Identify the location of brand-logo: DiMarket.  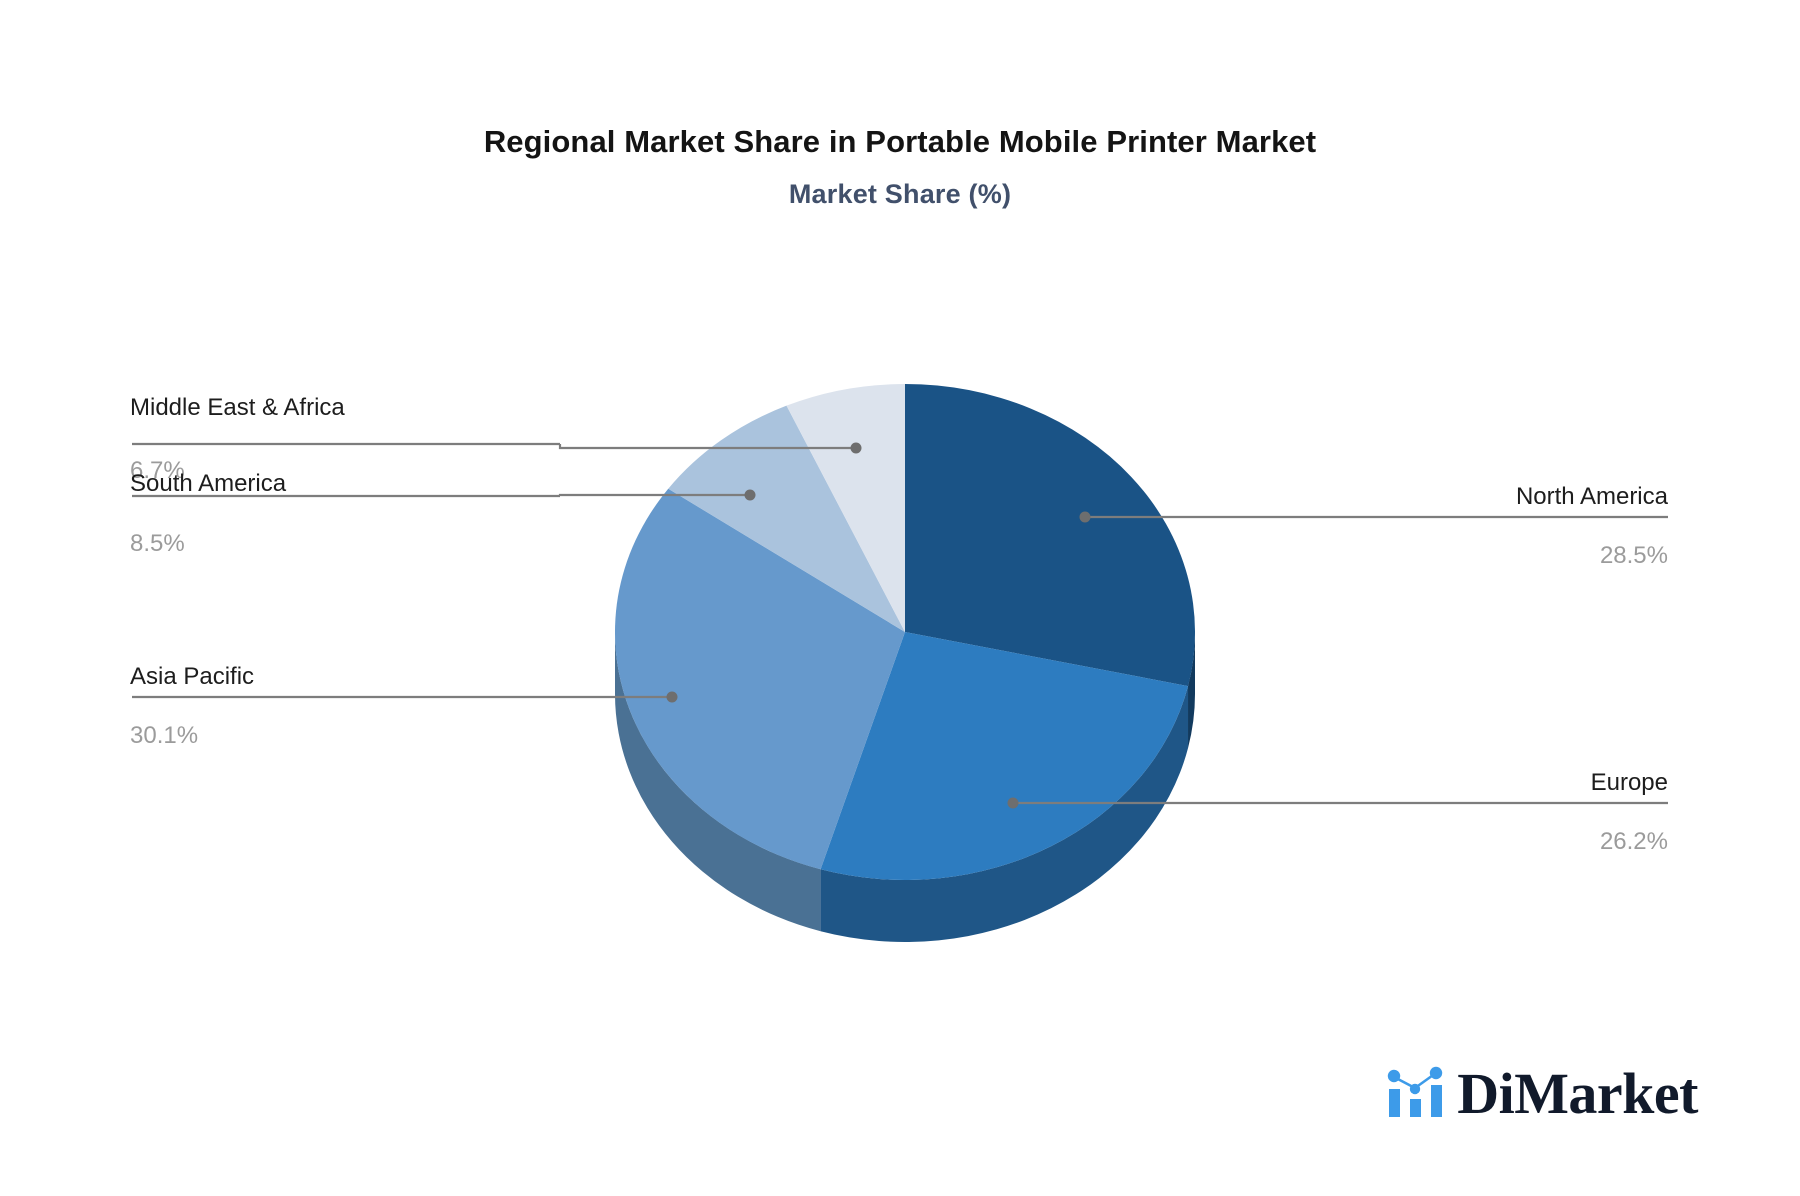
(1541, 1093).